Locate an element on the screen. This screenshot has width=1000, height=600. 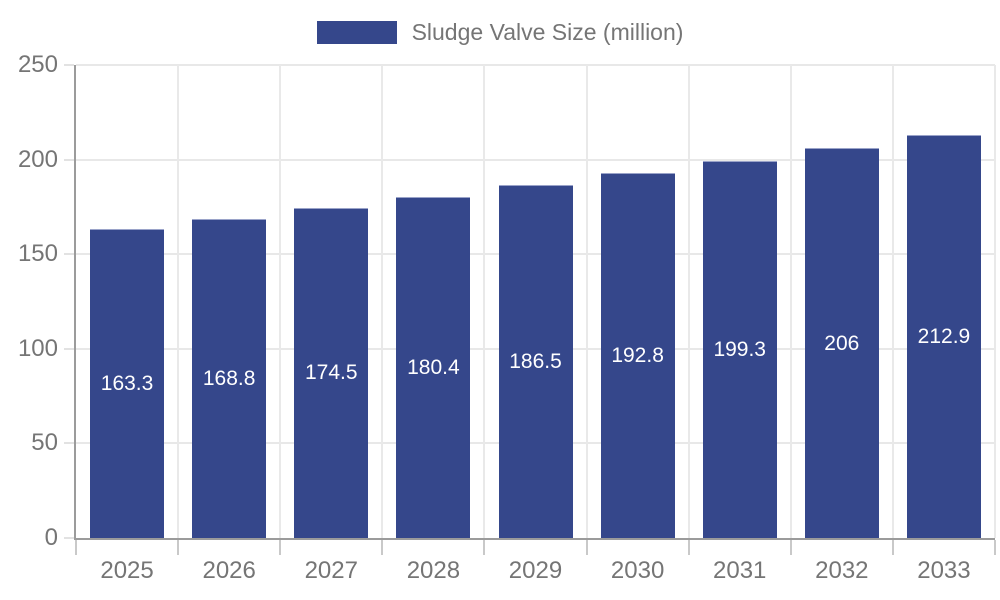
bar-value-label: 174.5 is located at coordinates (331, 373).